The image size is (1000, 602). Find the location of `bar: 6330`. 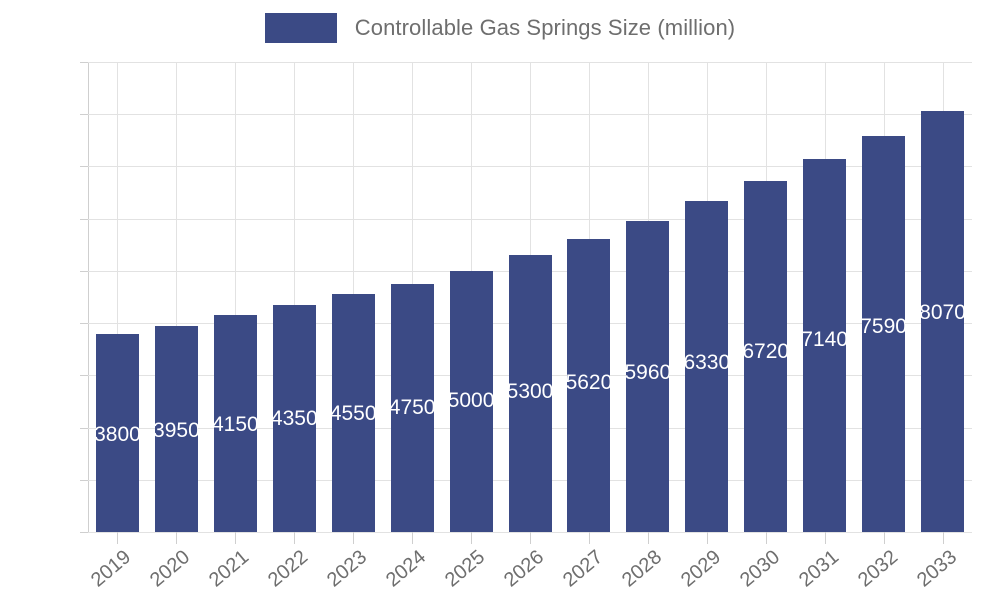

bar: 6330 is located at coordinates (707, 366).